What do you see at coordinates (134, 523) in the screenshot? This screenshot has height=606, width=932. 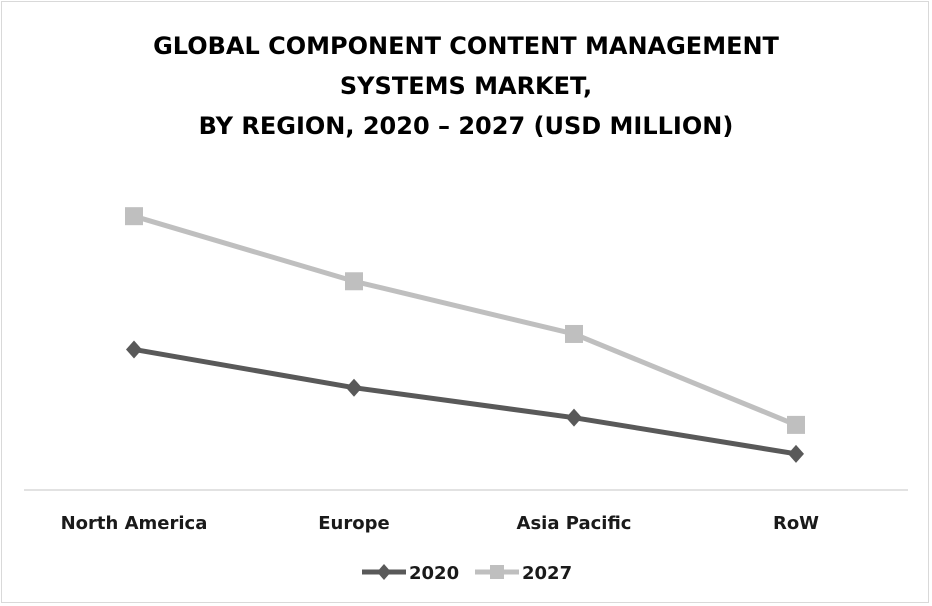 I see `category-label-north-america: North America` at bounding box center [134, 523].